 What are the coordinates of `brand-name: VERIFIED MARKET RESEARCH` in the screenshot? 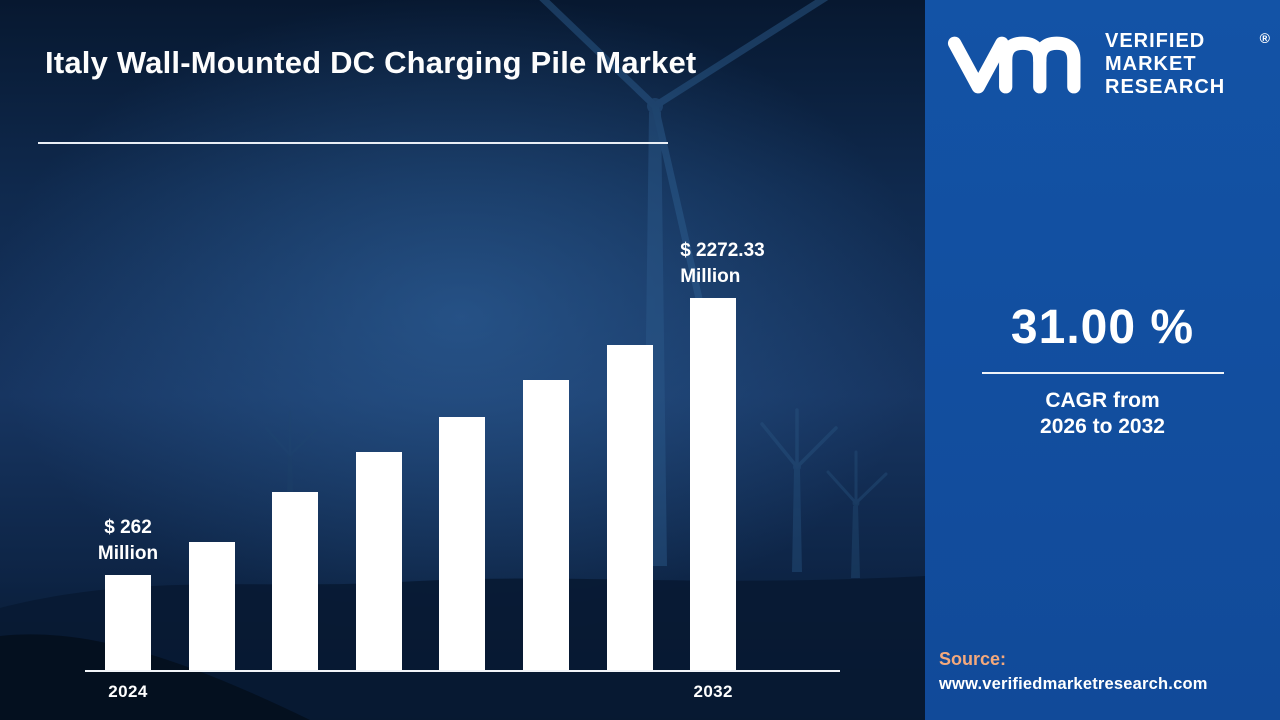 It's located at (1165, 64).